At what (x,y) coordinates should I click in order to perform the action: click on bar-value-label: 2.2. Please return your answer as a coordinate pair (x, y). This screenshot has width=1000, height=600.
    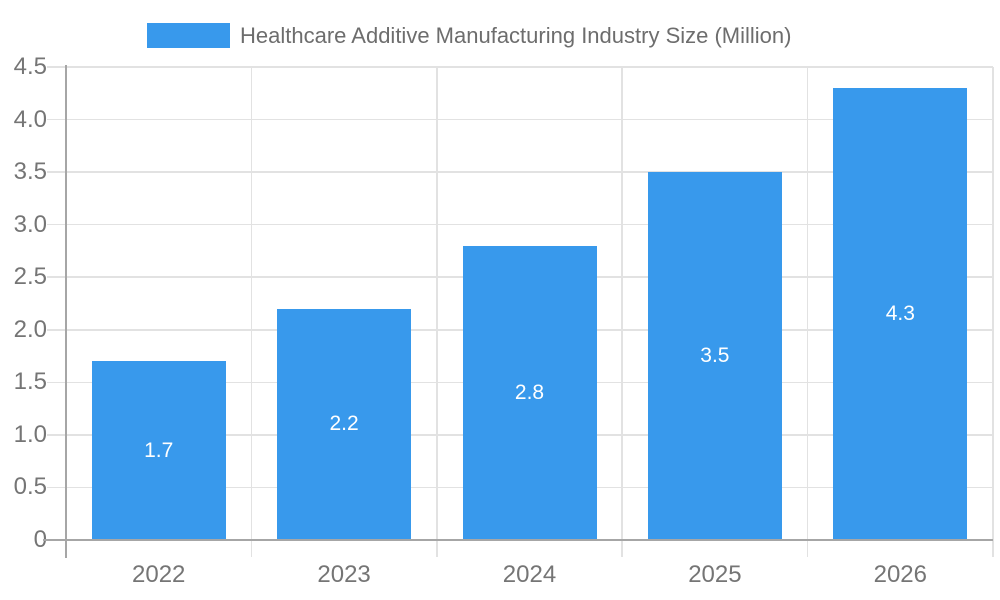
    Looking at the image, I should click on (344, 424).